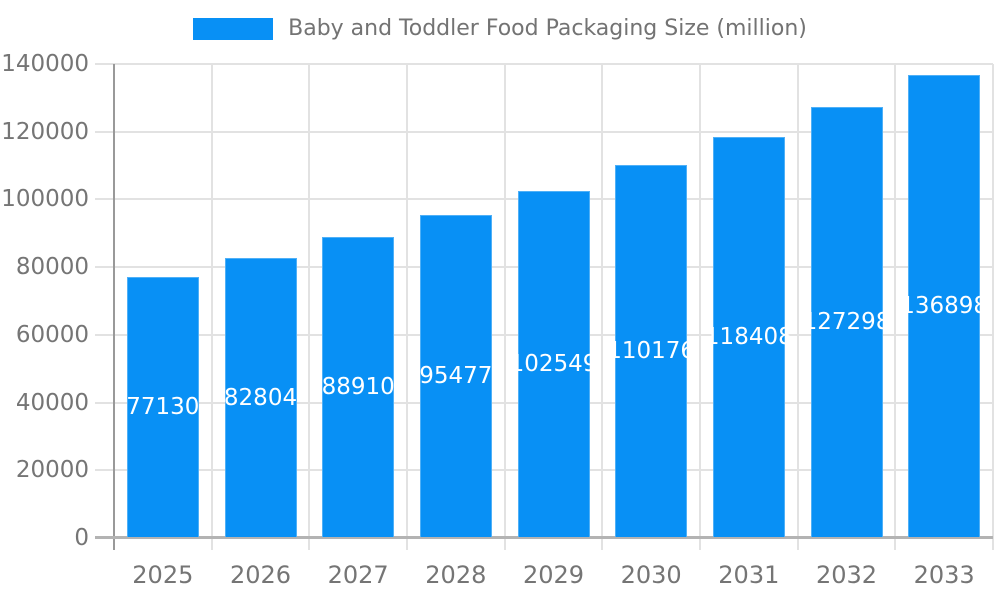 The height and width of the screenshot is (600, 1000). Describe the element at coordinates (52, 334) in the screenshot. I see `y-tick-label: 60000` at that location.